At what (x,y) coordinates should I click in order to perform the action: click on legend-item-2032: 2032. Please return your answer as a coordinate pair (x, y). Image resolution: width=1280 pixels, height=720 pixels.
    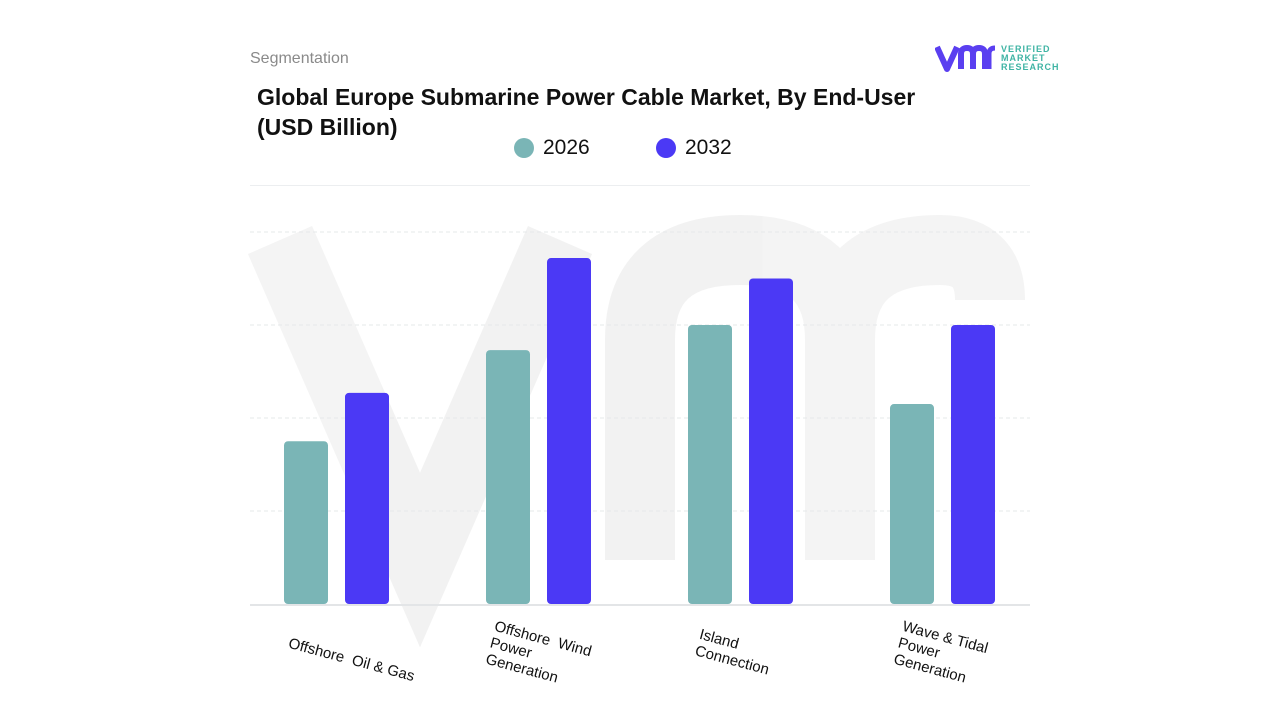
    Looking at the image, I should click on (694, 148).